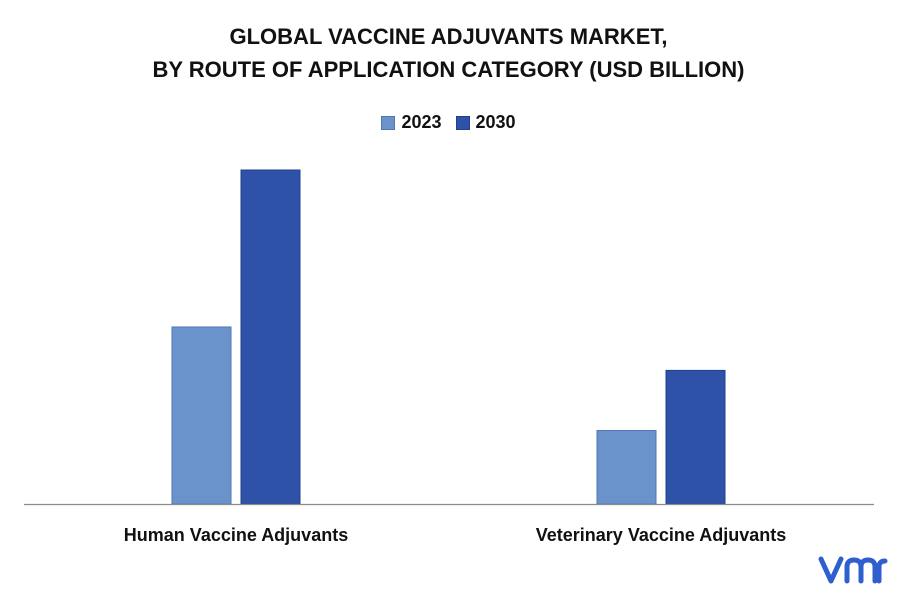  I want to click on legend-swatch-2030, so click(462, 122).